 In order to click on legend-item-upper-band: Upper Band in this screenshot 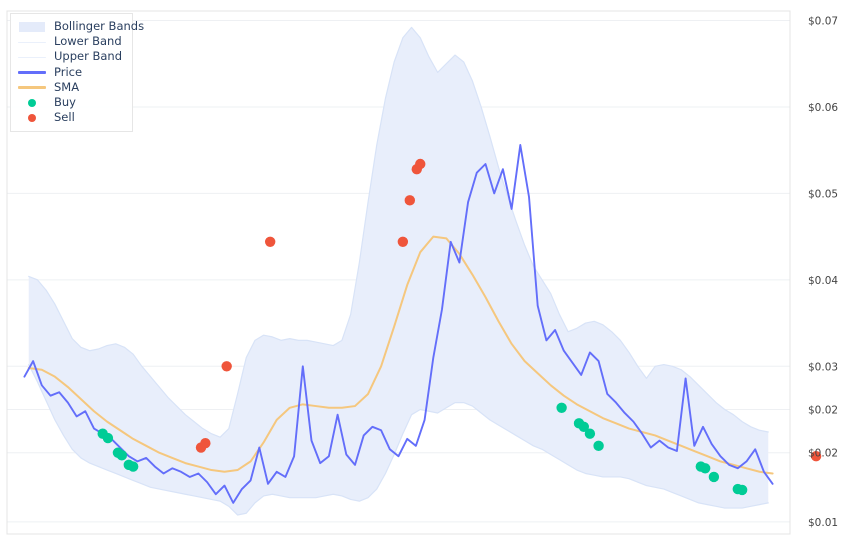, I will do `click(71, 56)`.